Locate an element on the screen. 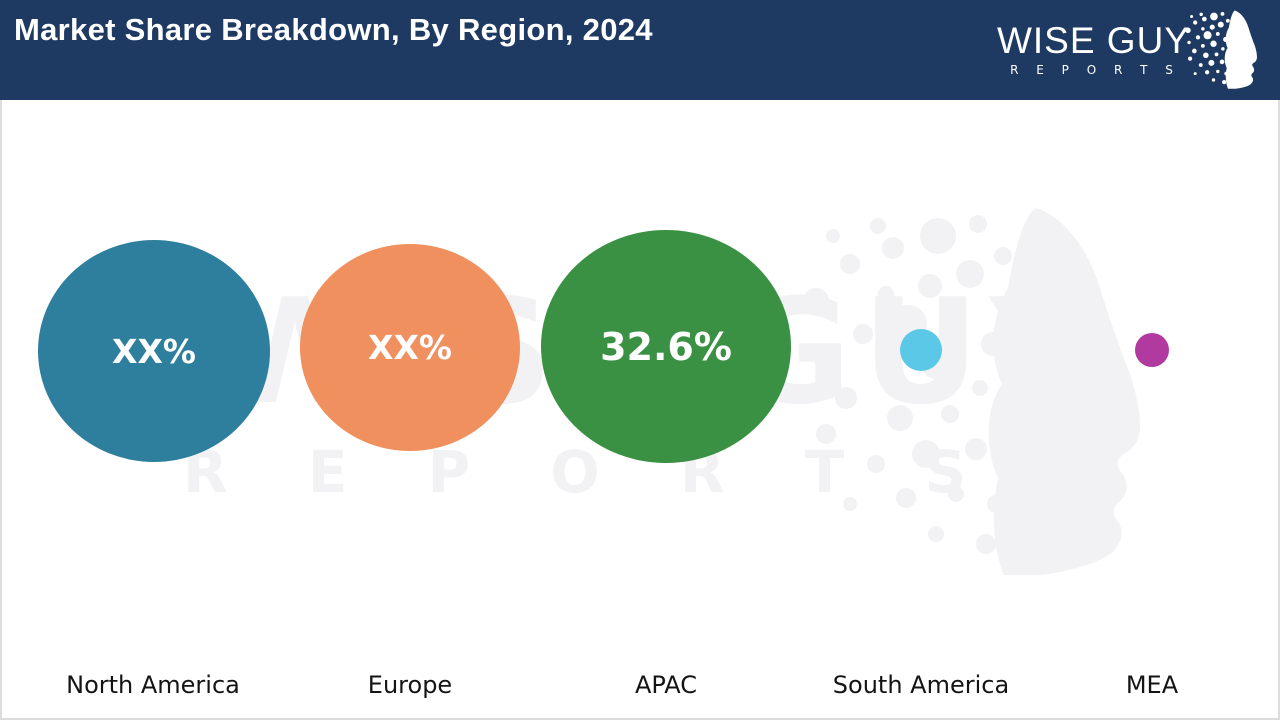 The image size is (1280, 720). wiseguy-head-logo-icon is located at coordinates (1221, 49).